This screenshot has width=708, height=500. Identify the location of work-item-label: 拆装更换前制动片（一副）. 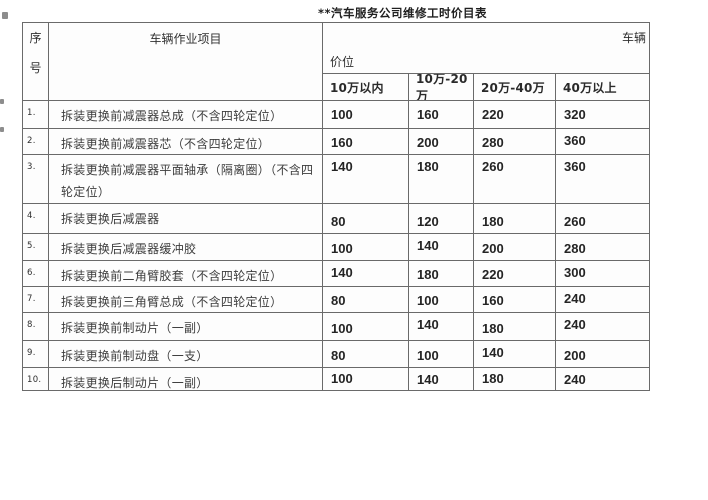
(186, 327).